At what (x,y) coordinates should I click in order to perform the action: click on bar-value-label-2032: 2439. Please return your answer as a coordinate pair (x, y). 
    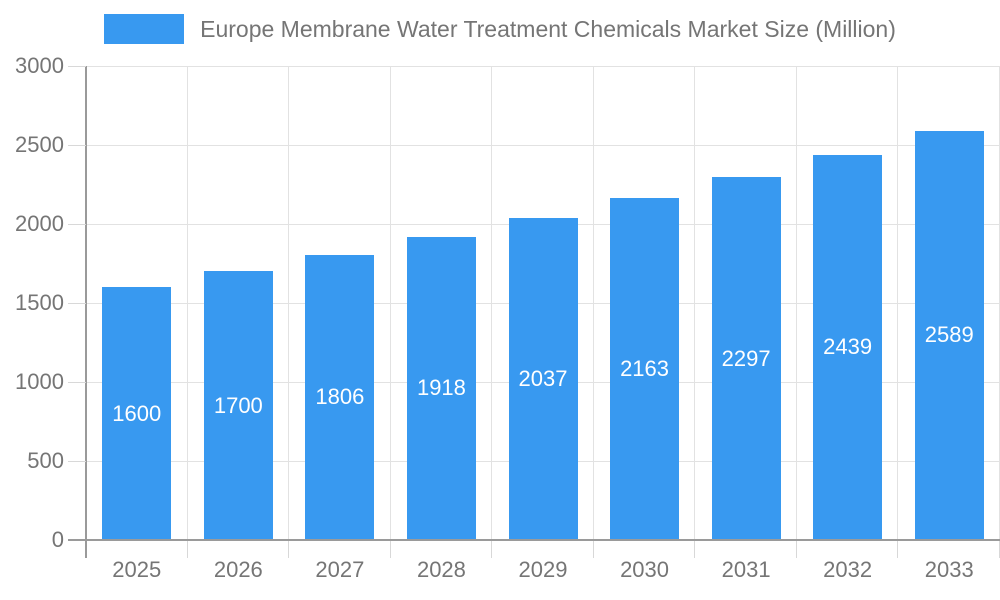
    Looking at the image, I should click on (848, 347).